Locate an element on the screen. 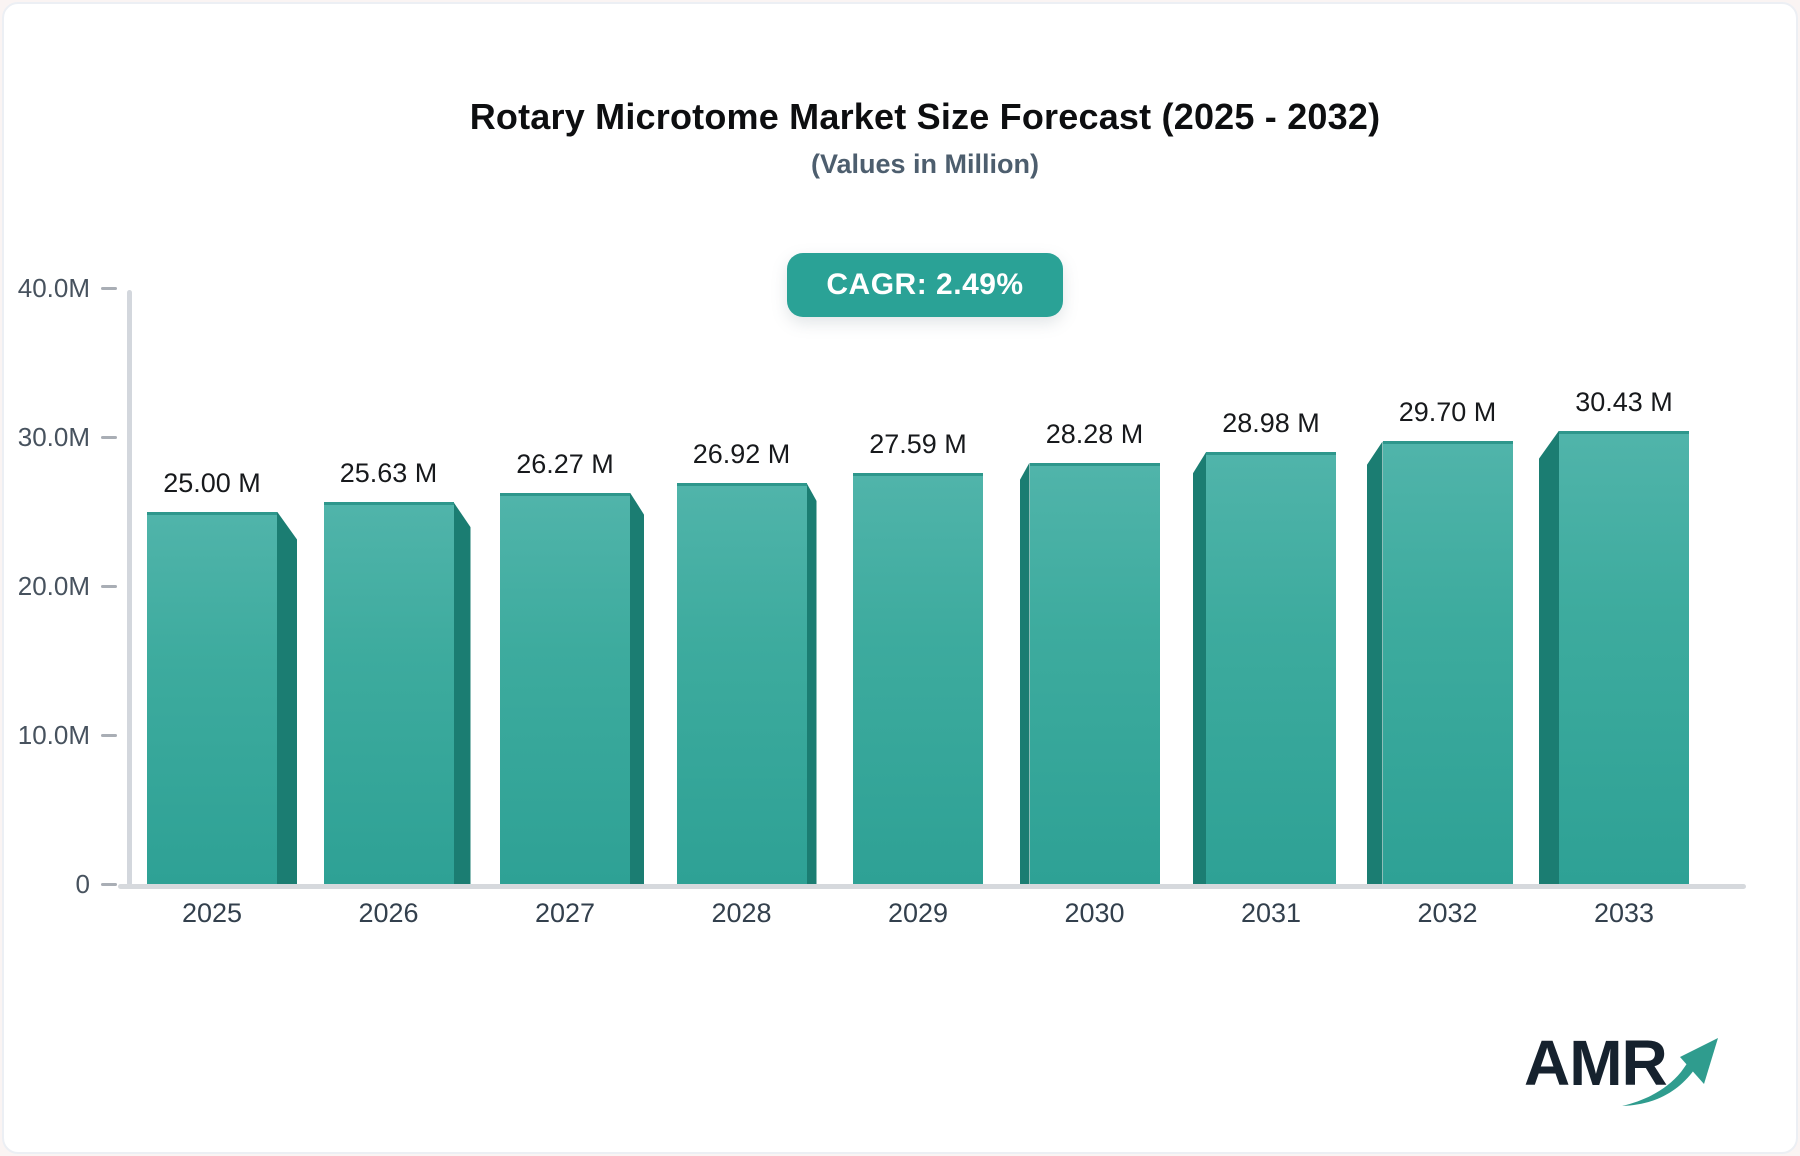  bar-value-label: 25.00 M is located at coordinates (212, 482).